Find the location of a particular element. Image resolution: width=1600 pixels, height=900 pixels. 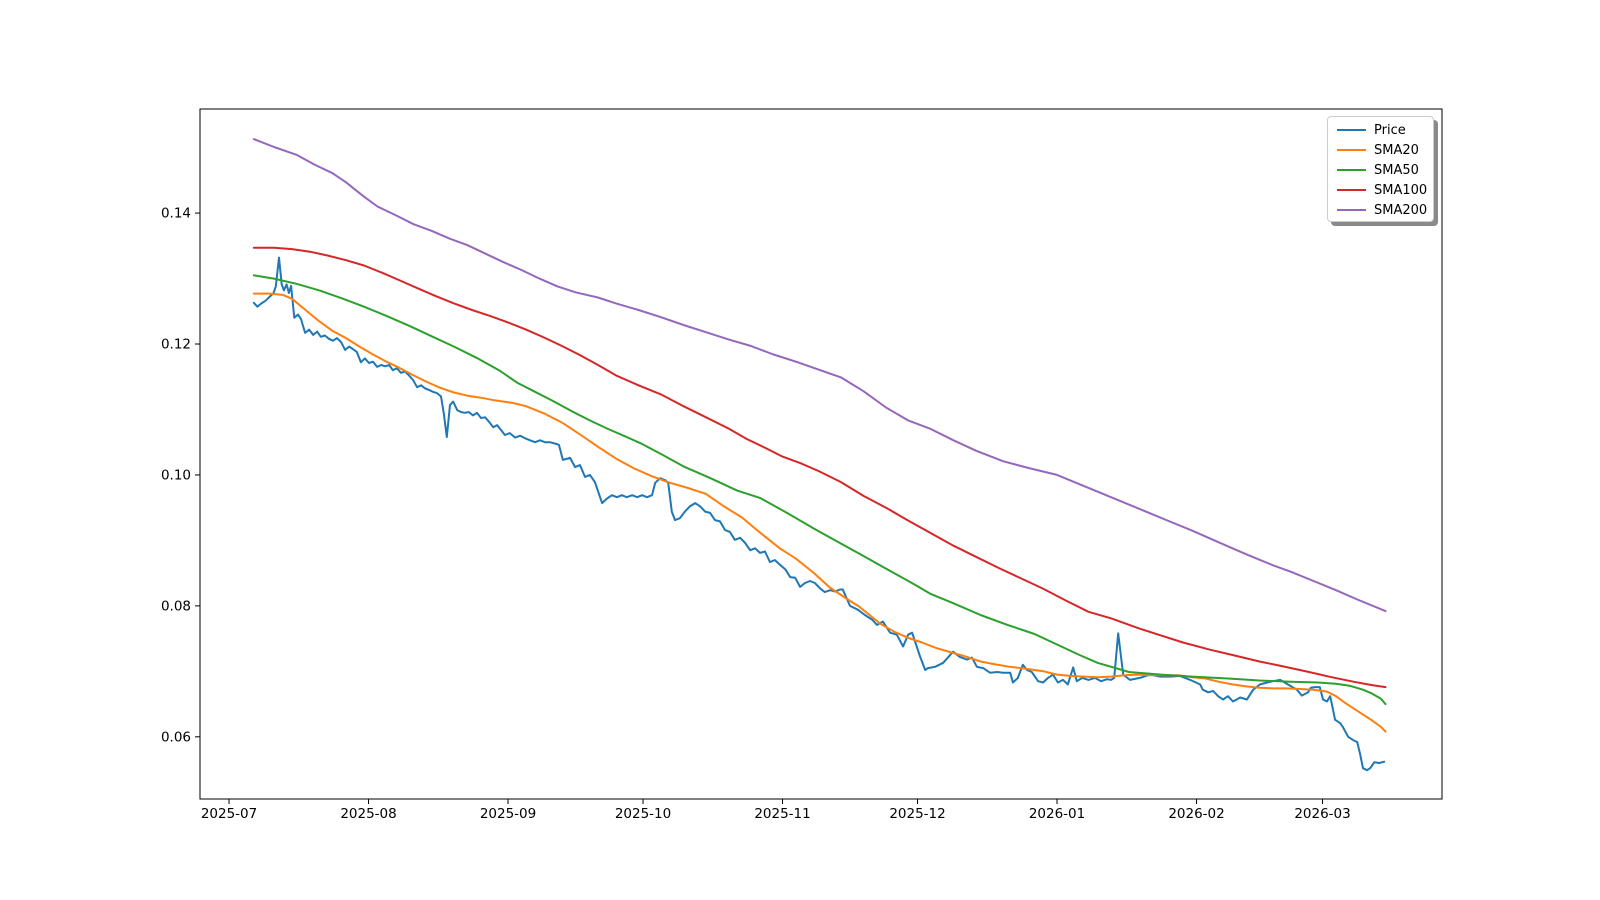

x-tick-label: 2026-01 is located at coordinates (1057, 814).